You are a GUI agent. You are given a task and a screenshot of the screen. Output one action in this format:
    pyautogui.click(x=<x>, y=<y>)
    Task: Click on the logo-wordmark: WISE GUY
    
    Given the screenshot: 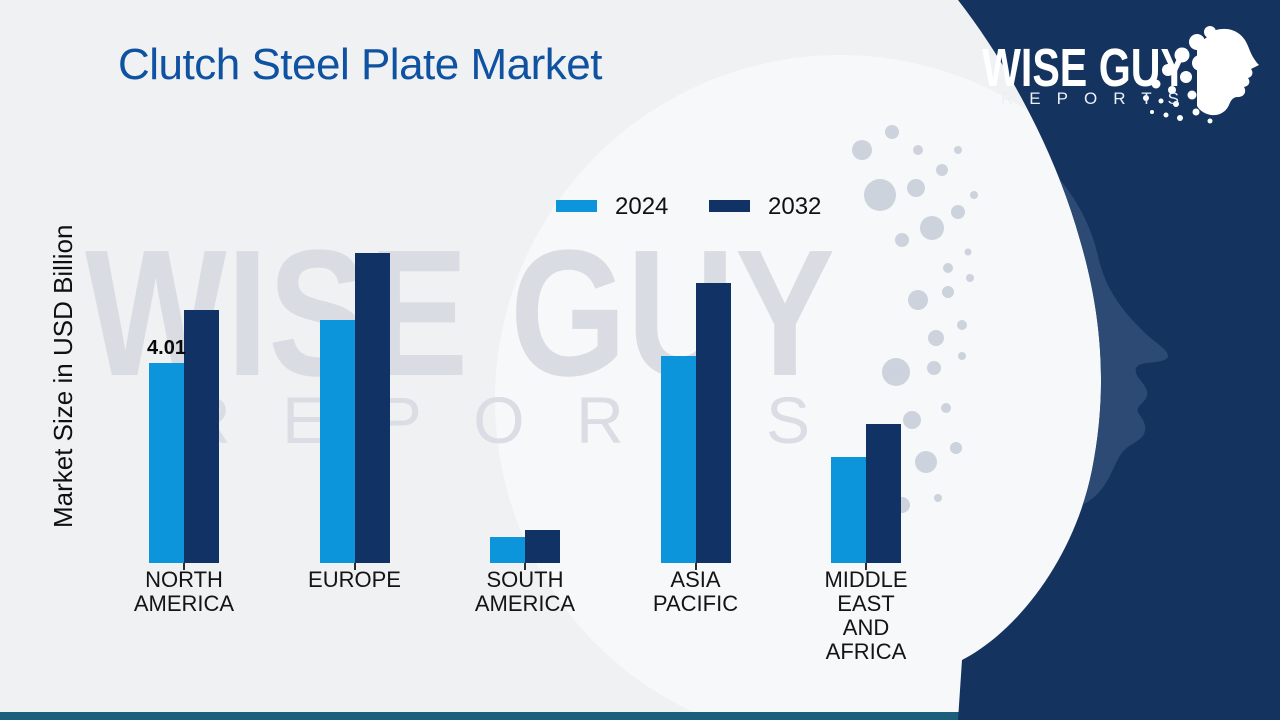 What is the action you would take?
    pyautogui.click(x=1085, y=68)
    